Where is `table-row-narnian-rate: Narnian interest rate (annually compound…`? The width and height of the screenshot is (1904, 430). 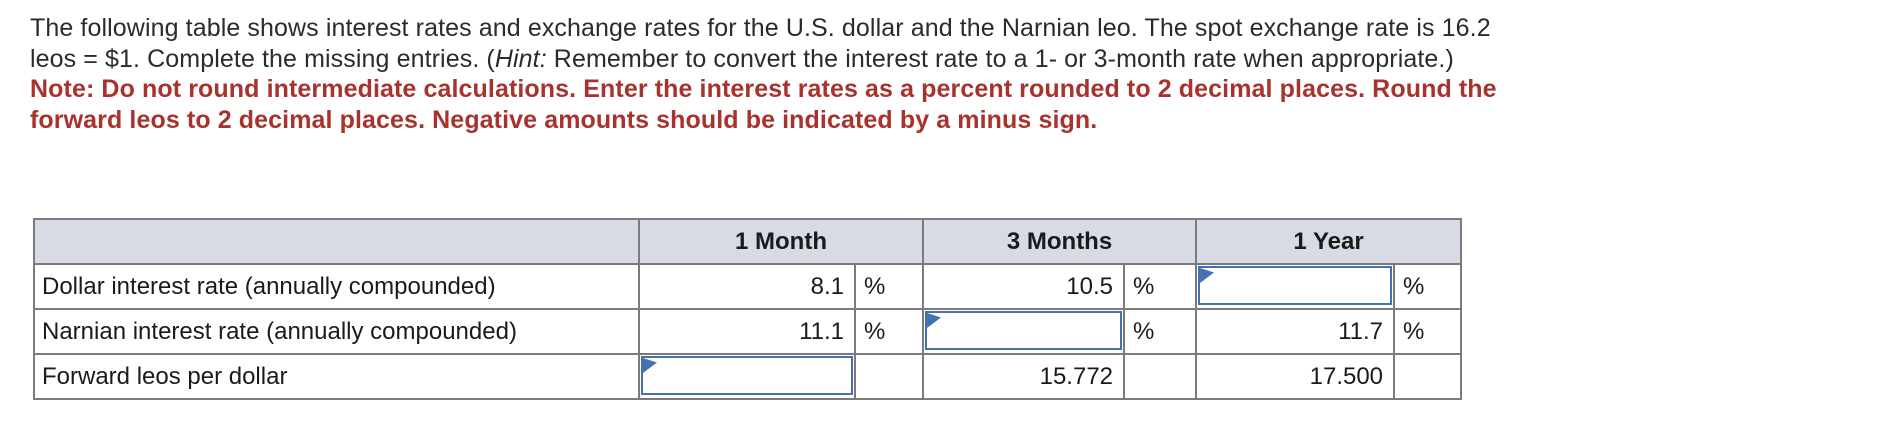 table-row-narnian-rate: Narnian interest rate (annually compound… is located at coordinates (748, 331).